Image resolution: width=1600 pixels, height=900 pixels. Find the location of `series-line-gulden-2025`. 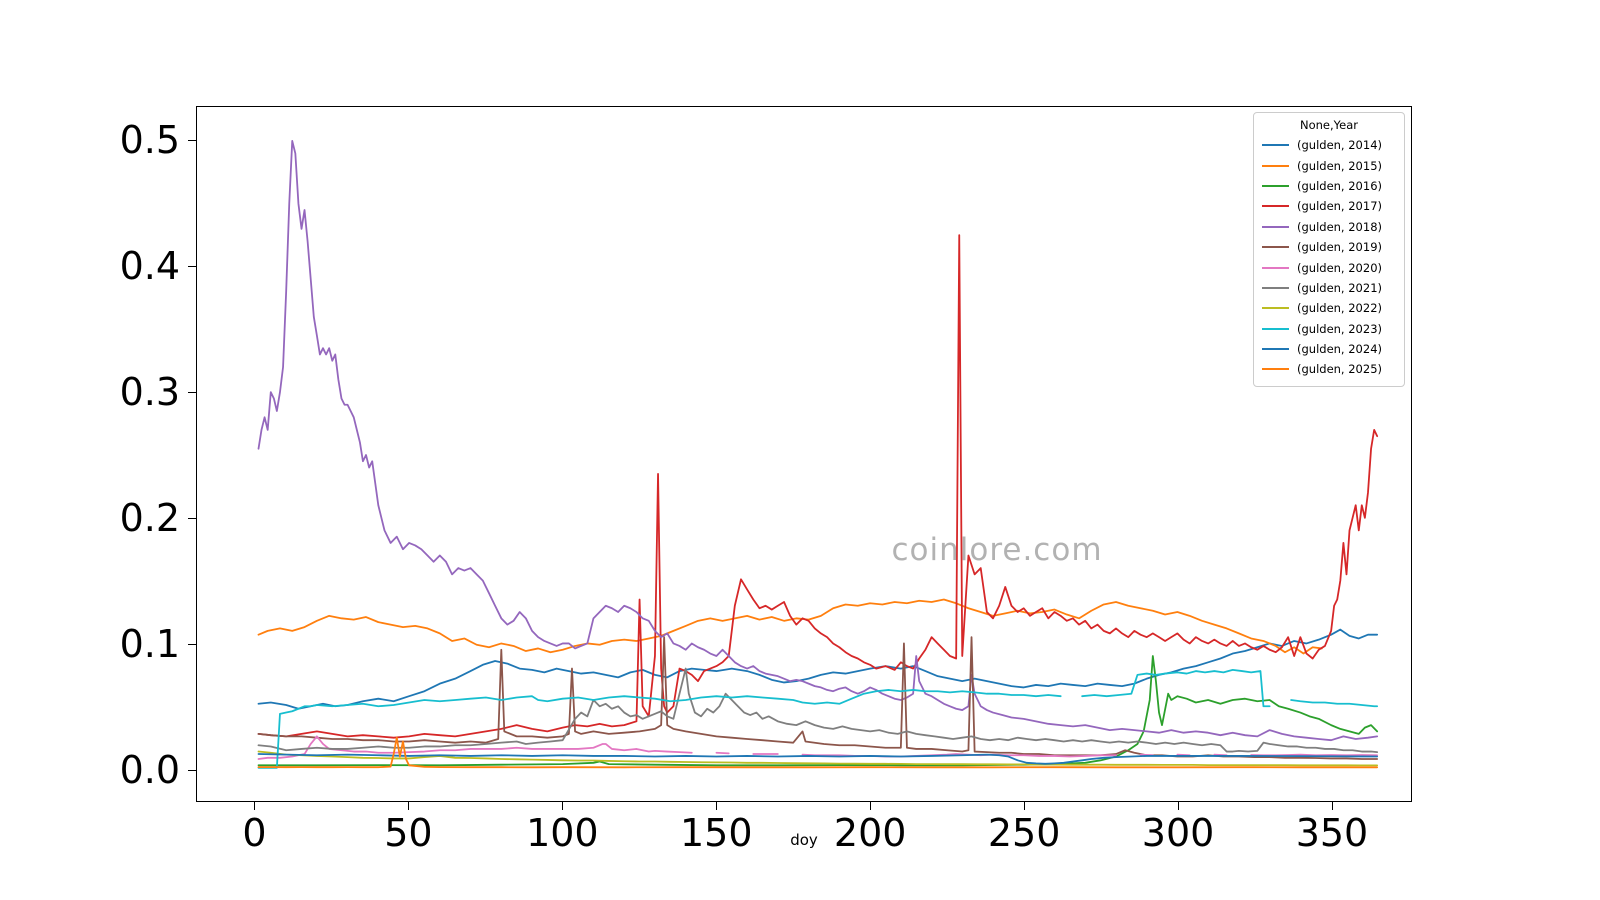

series-line-gulden-2025 is located at coordinates (818, 752).